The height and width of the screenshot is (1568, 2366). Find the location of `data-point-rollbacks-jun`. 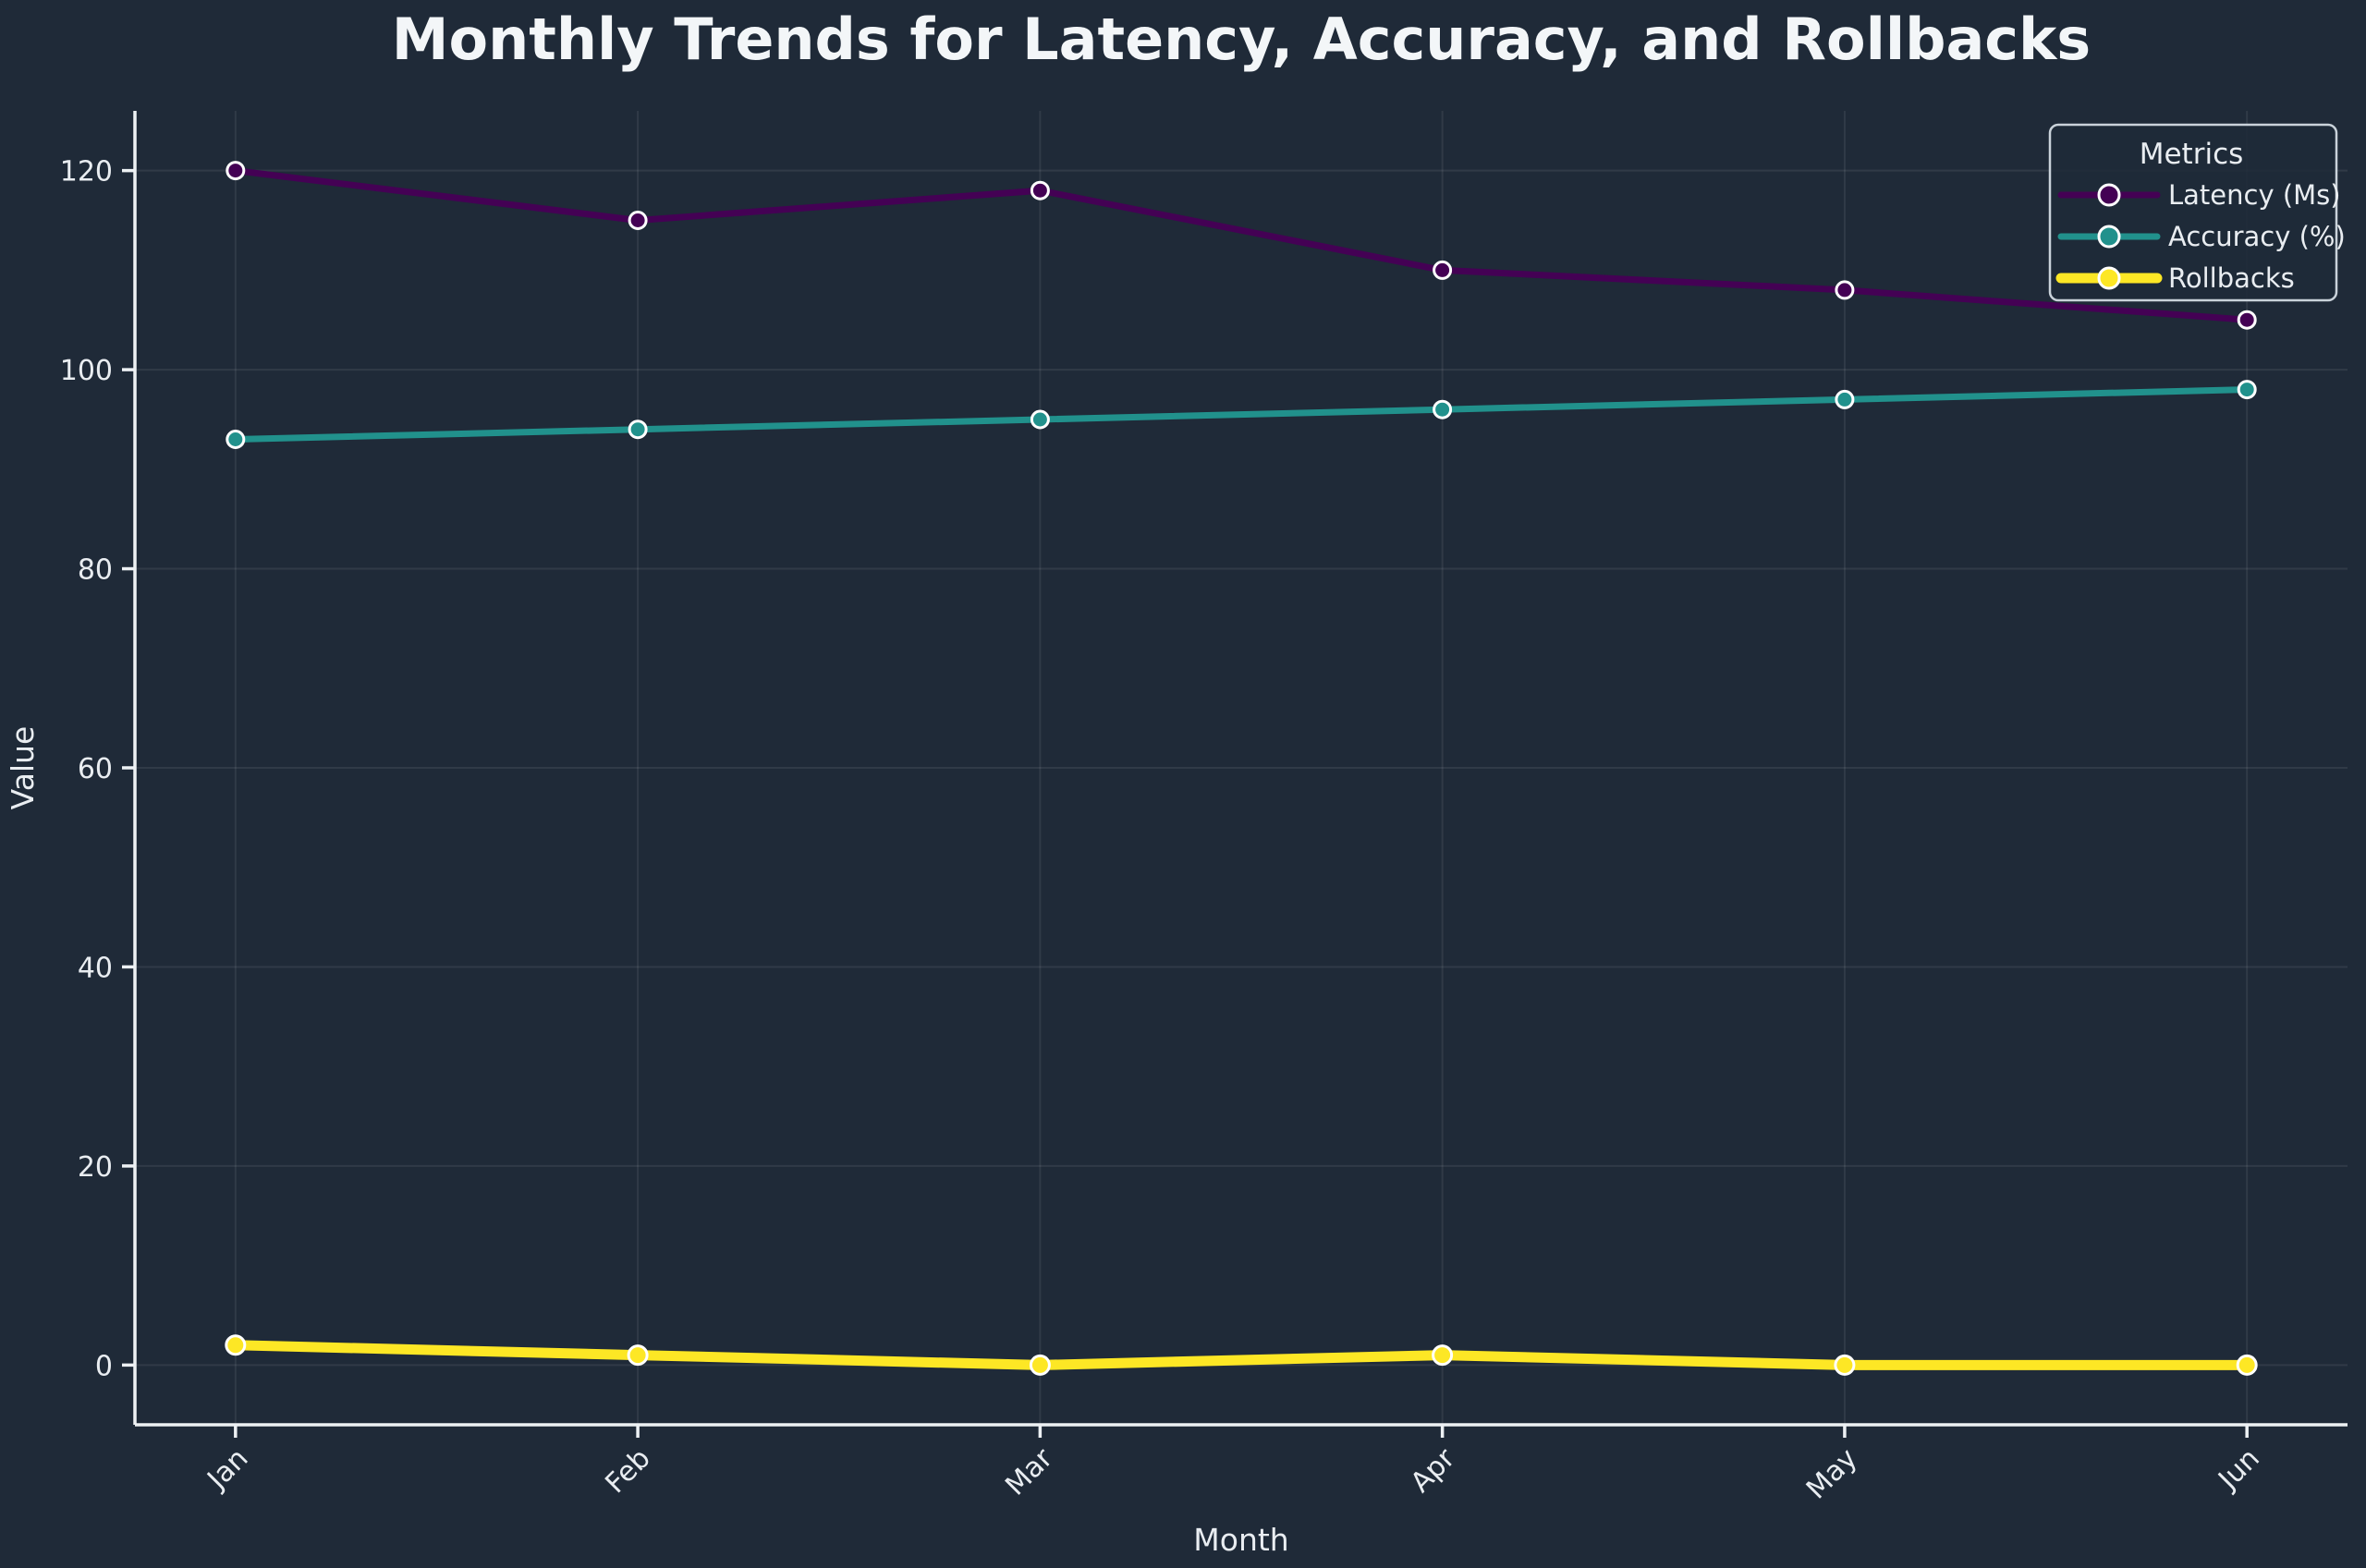

data-point-rollbacks-jun is located at coordinates (2247, 1365).